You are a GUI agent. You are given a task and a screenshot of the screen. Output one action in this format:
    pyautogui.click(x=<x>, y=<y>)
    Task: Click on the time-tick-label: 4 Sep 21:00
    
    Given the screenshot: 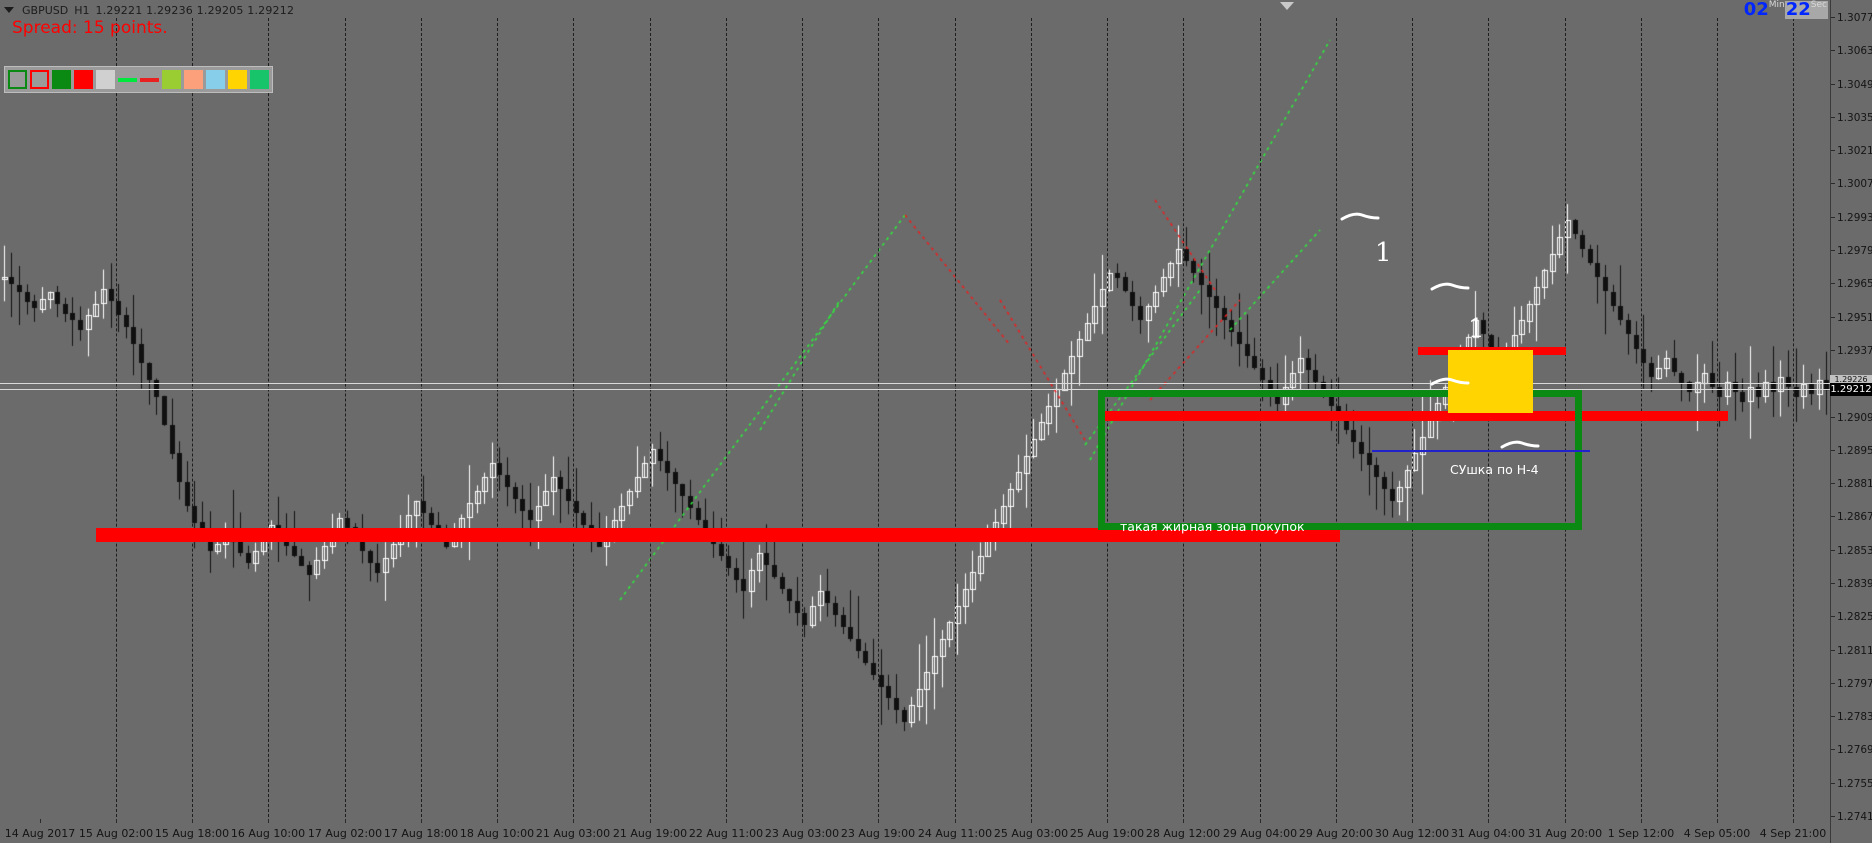 What is the action you would take?
    pyautogui.click(x=1793, y=833)
    